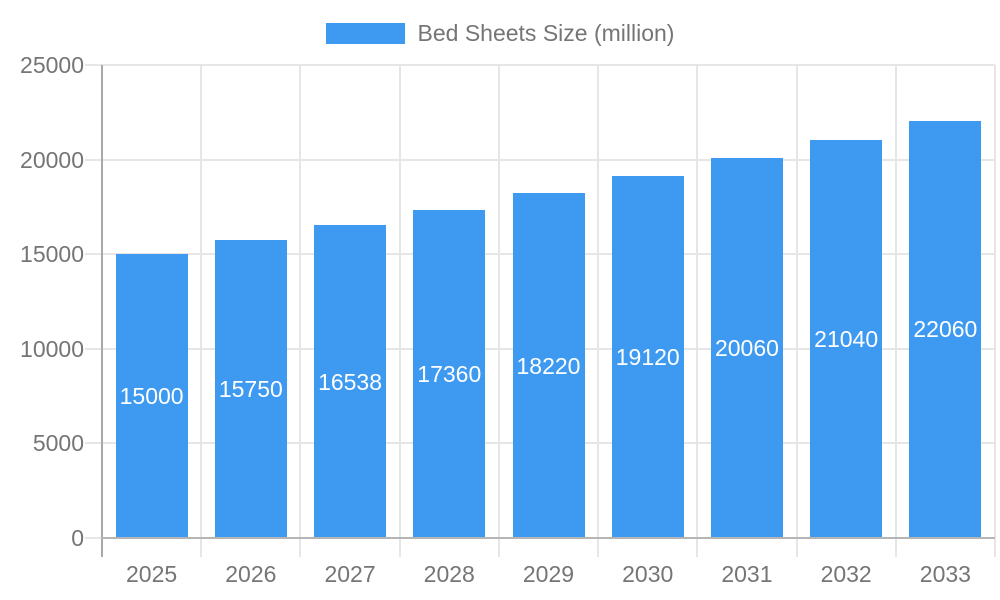 The image size is (1000, 600). What do you see at coordinates (350, 574) in the screenshot?
I see `x-tick-label: 2027` at bounding box center [350, 574].